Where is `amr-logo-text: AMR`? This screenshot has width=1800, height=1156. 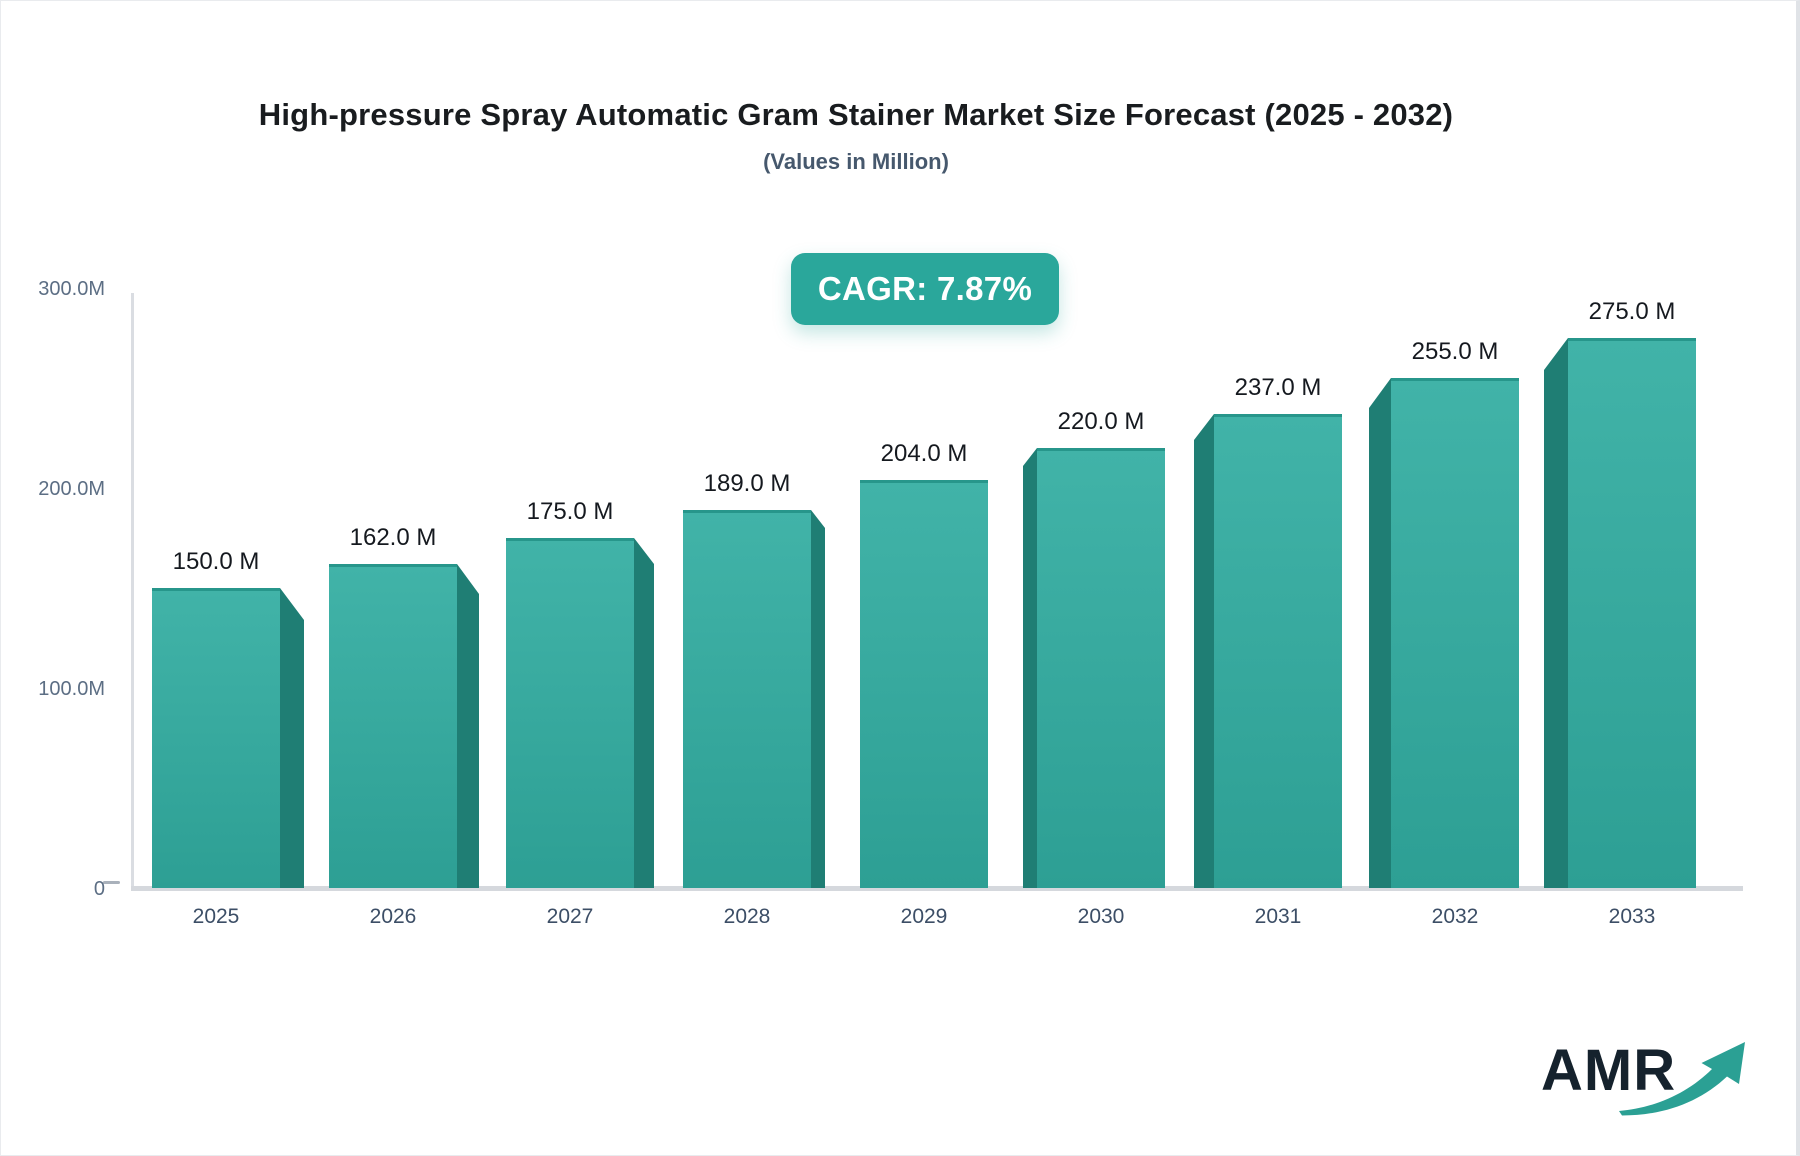 amr-logo-text: AMR is located at coordinates (1609, 1070).